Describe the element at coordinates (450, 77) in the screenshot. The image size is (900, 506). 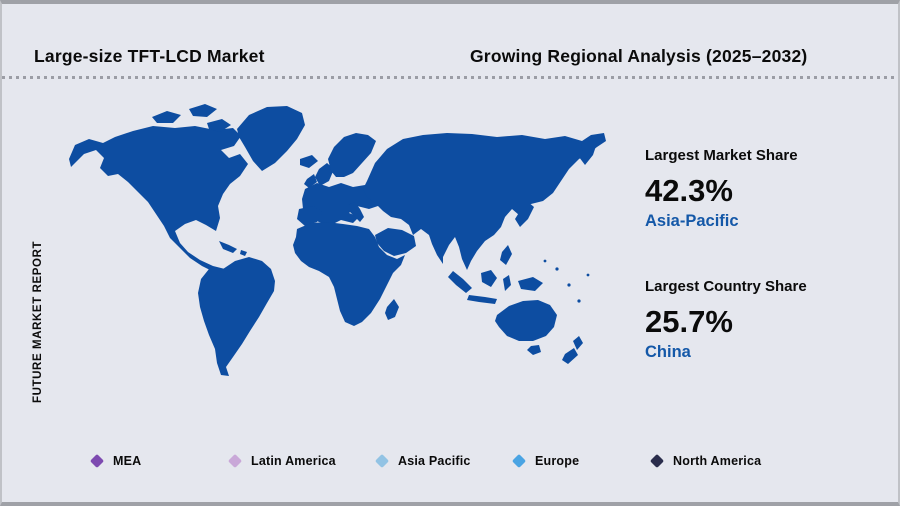
I see `header-divider` at that location.